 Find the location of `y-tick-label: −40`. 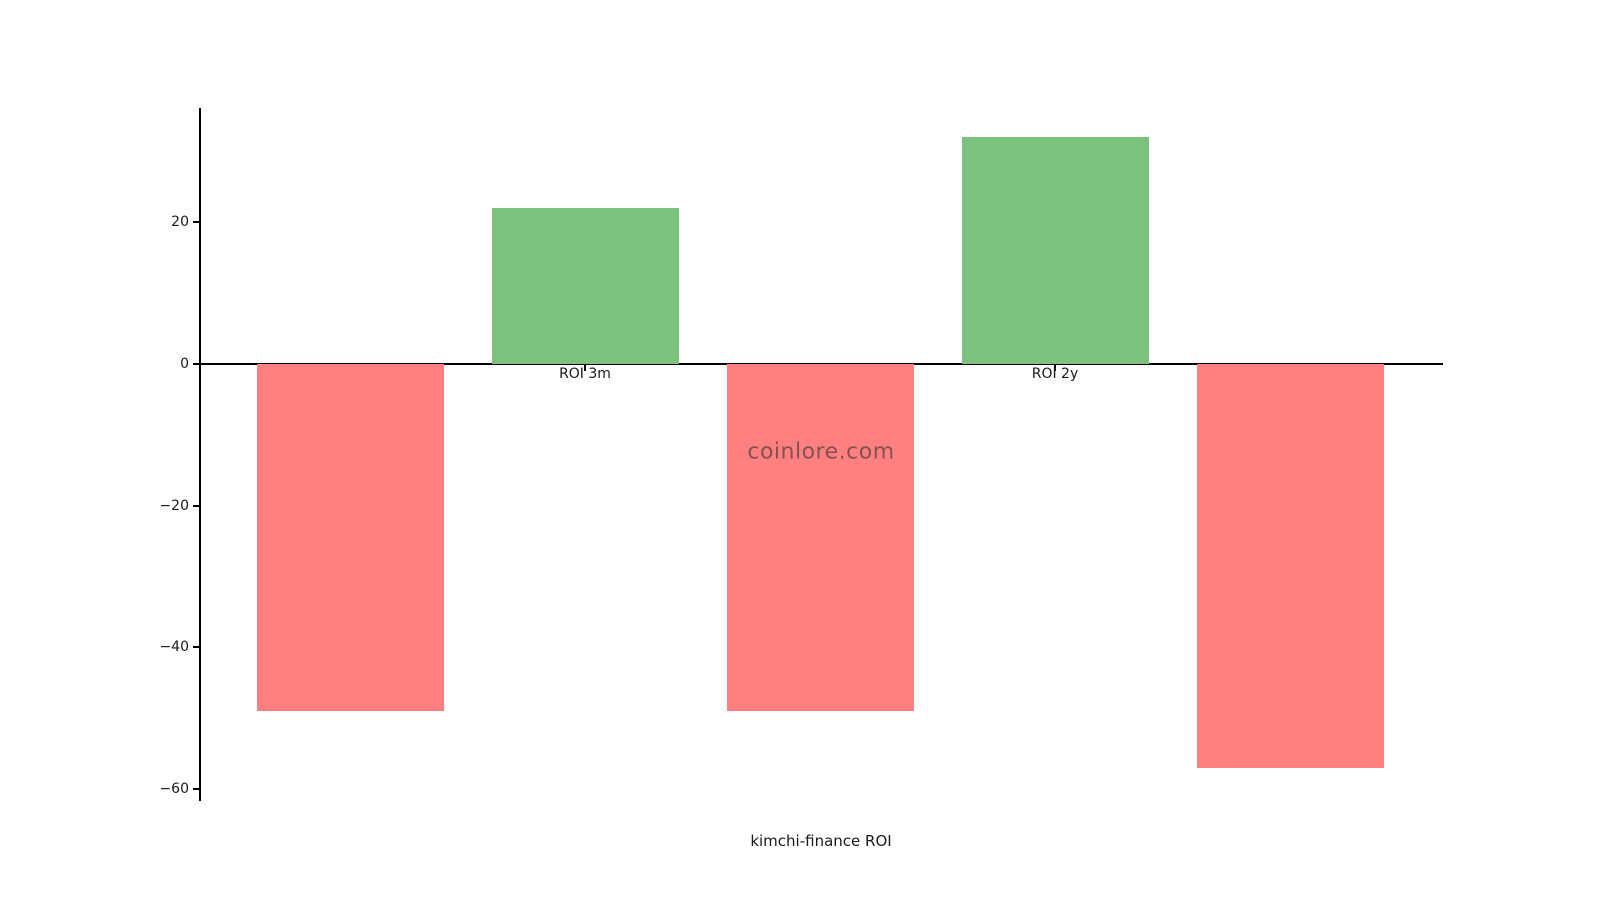

y-tick-label: −40 is located at coordinates (174, 647).